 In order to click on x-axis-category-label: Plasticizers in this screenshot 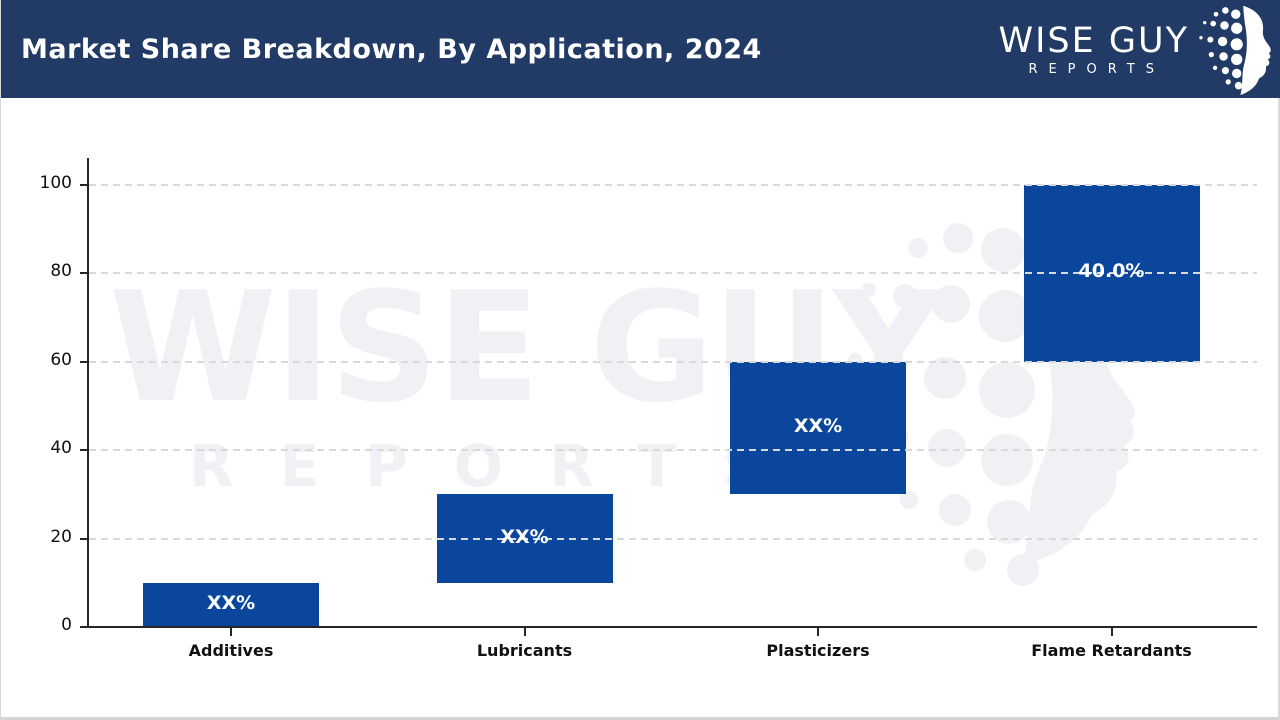, I will do `click(818, 650)`.